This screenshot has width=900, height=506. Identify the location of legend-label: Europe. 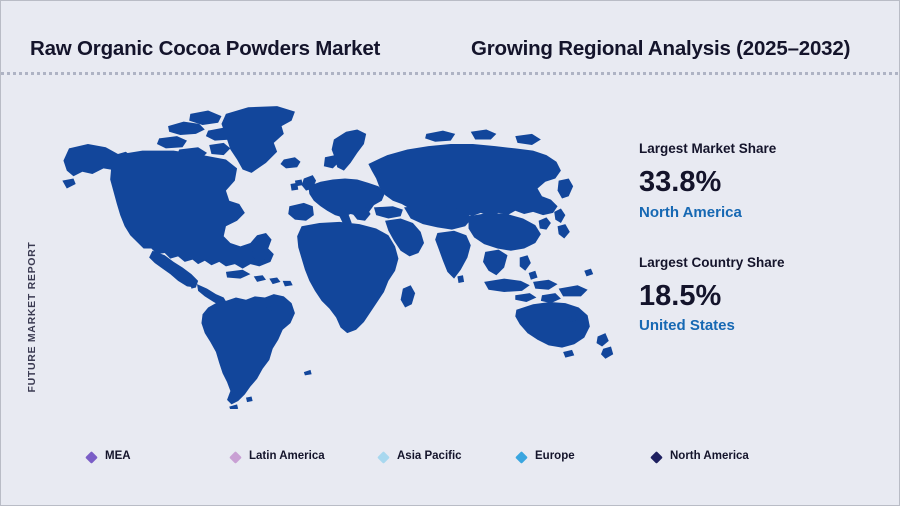
(555, 456).